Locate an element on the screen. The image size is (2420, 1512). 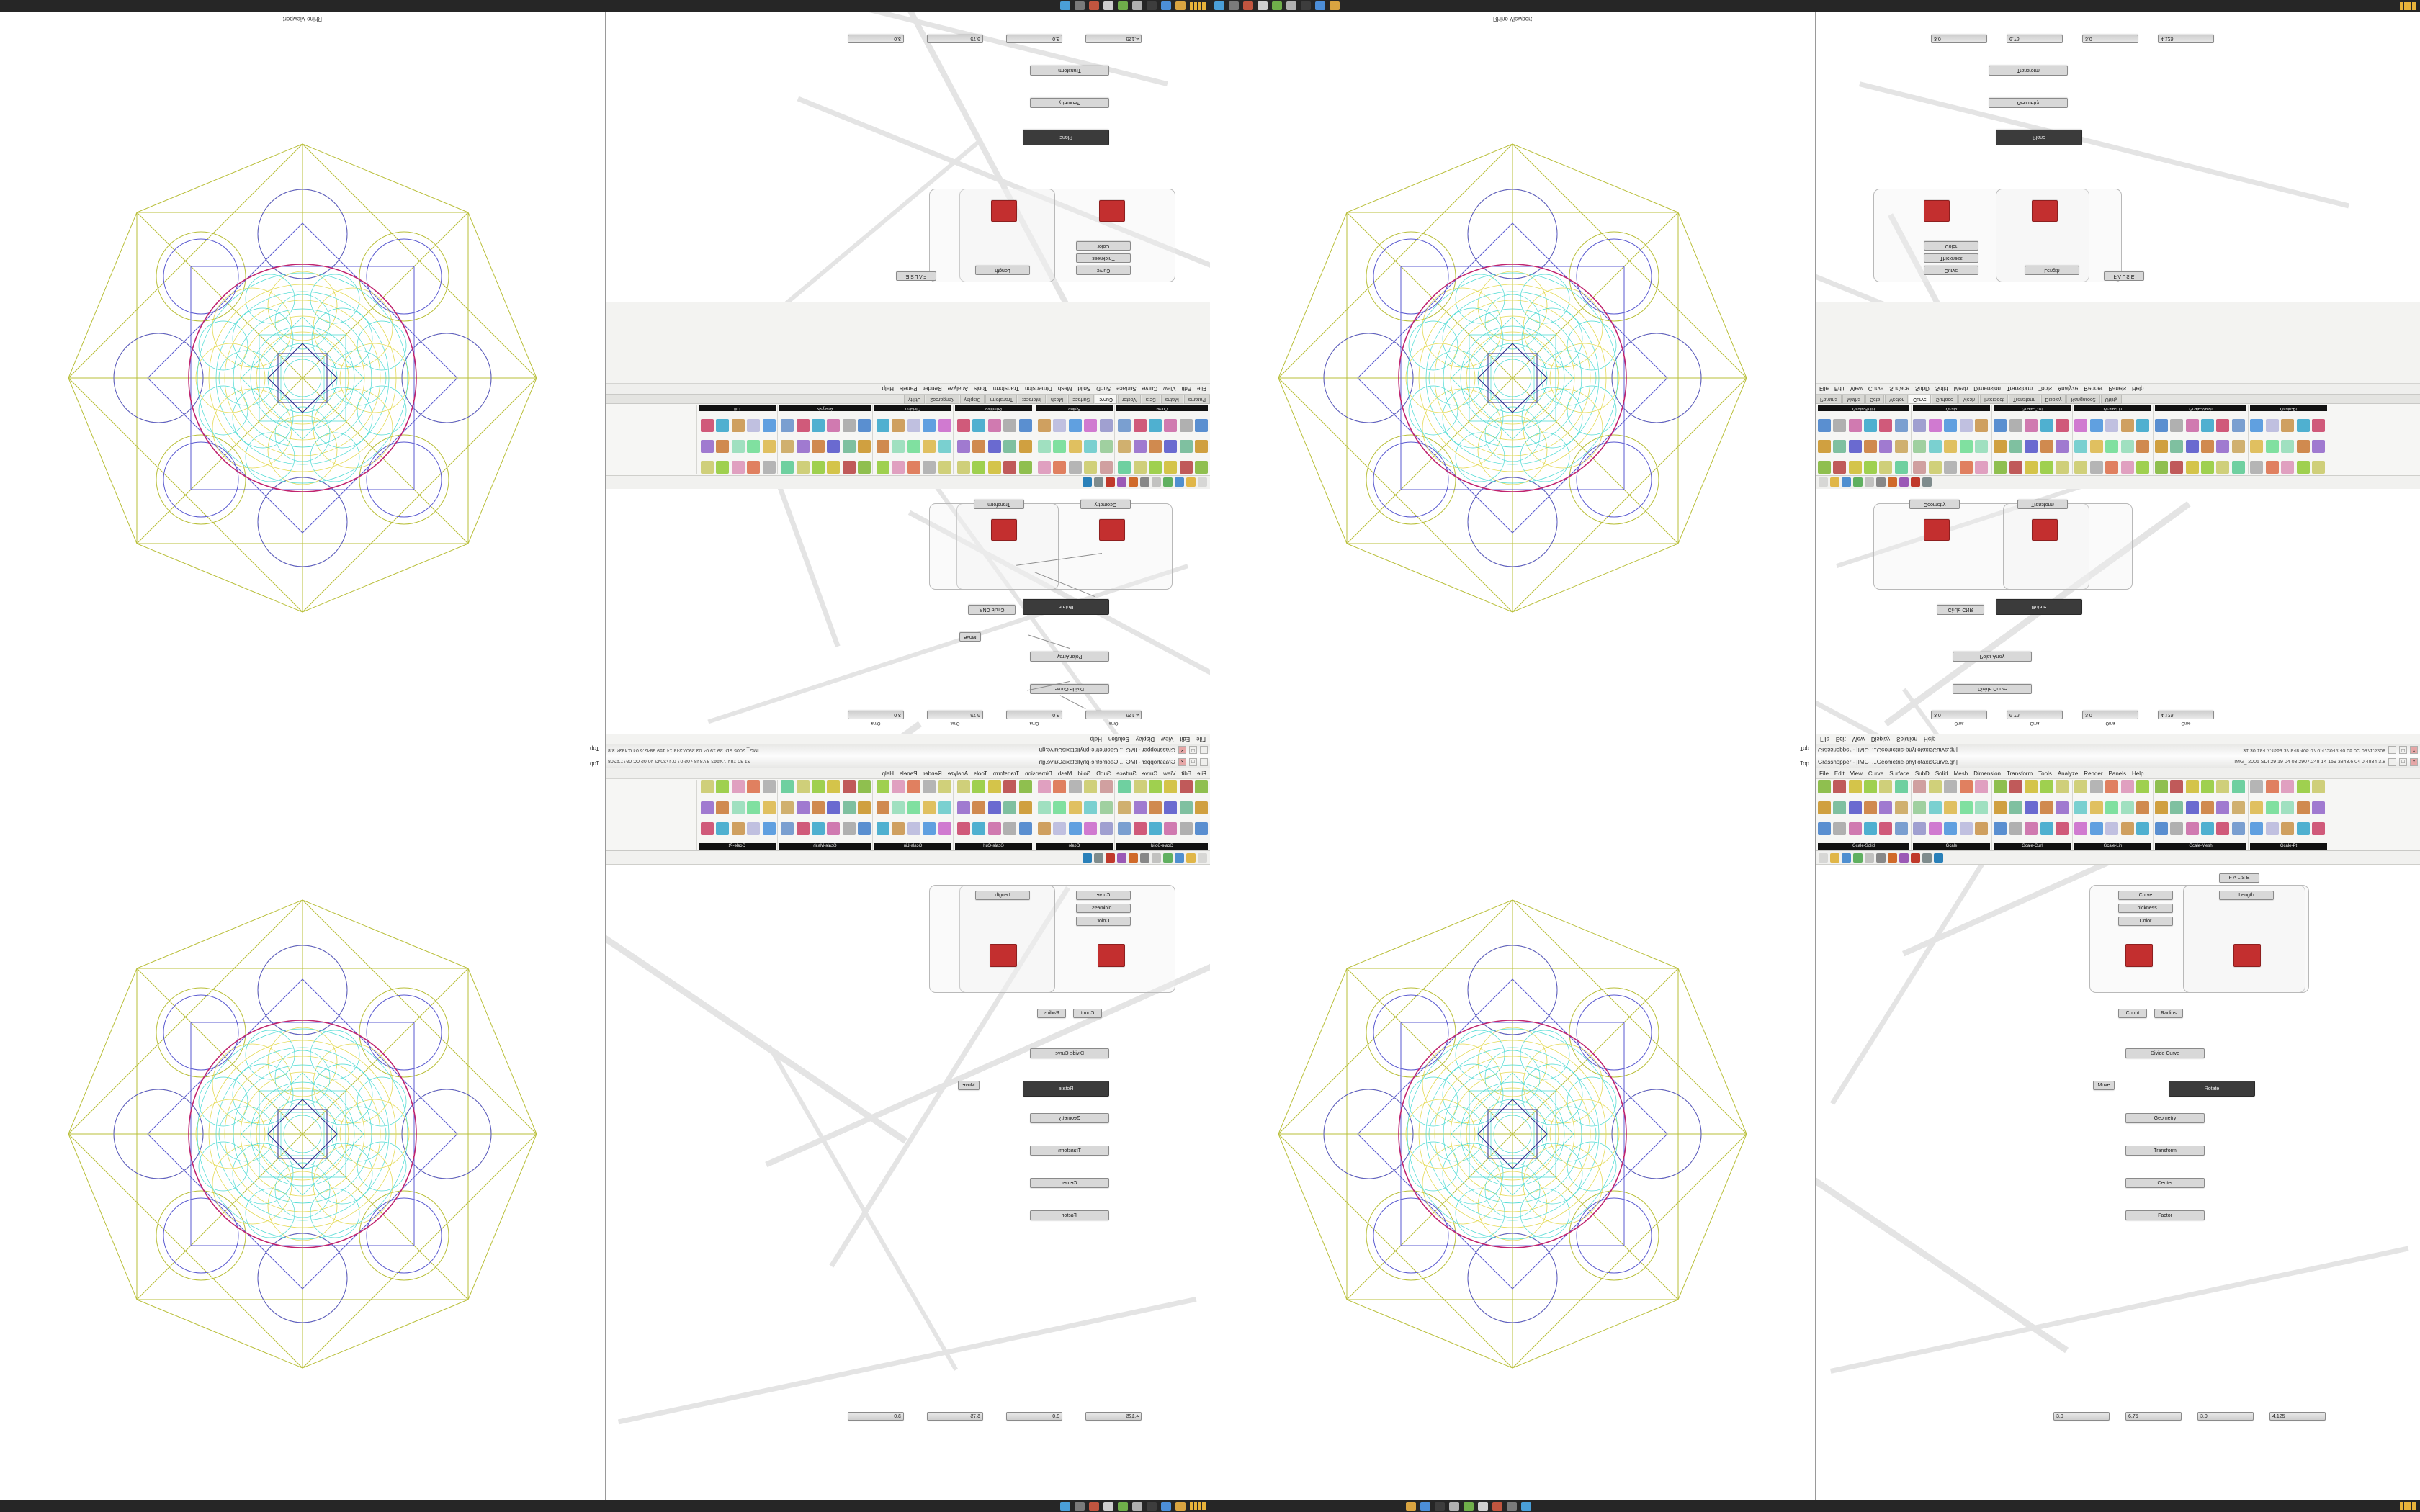
node-curve-tr: Curve is located at coordinates (1951, 270).